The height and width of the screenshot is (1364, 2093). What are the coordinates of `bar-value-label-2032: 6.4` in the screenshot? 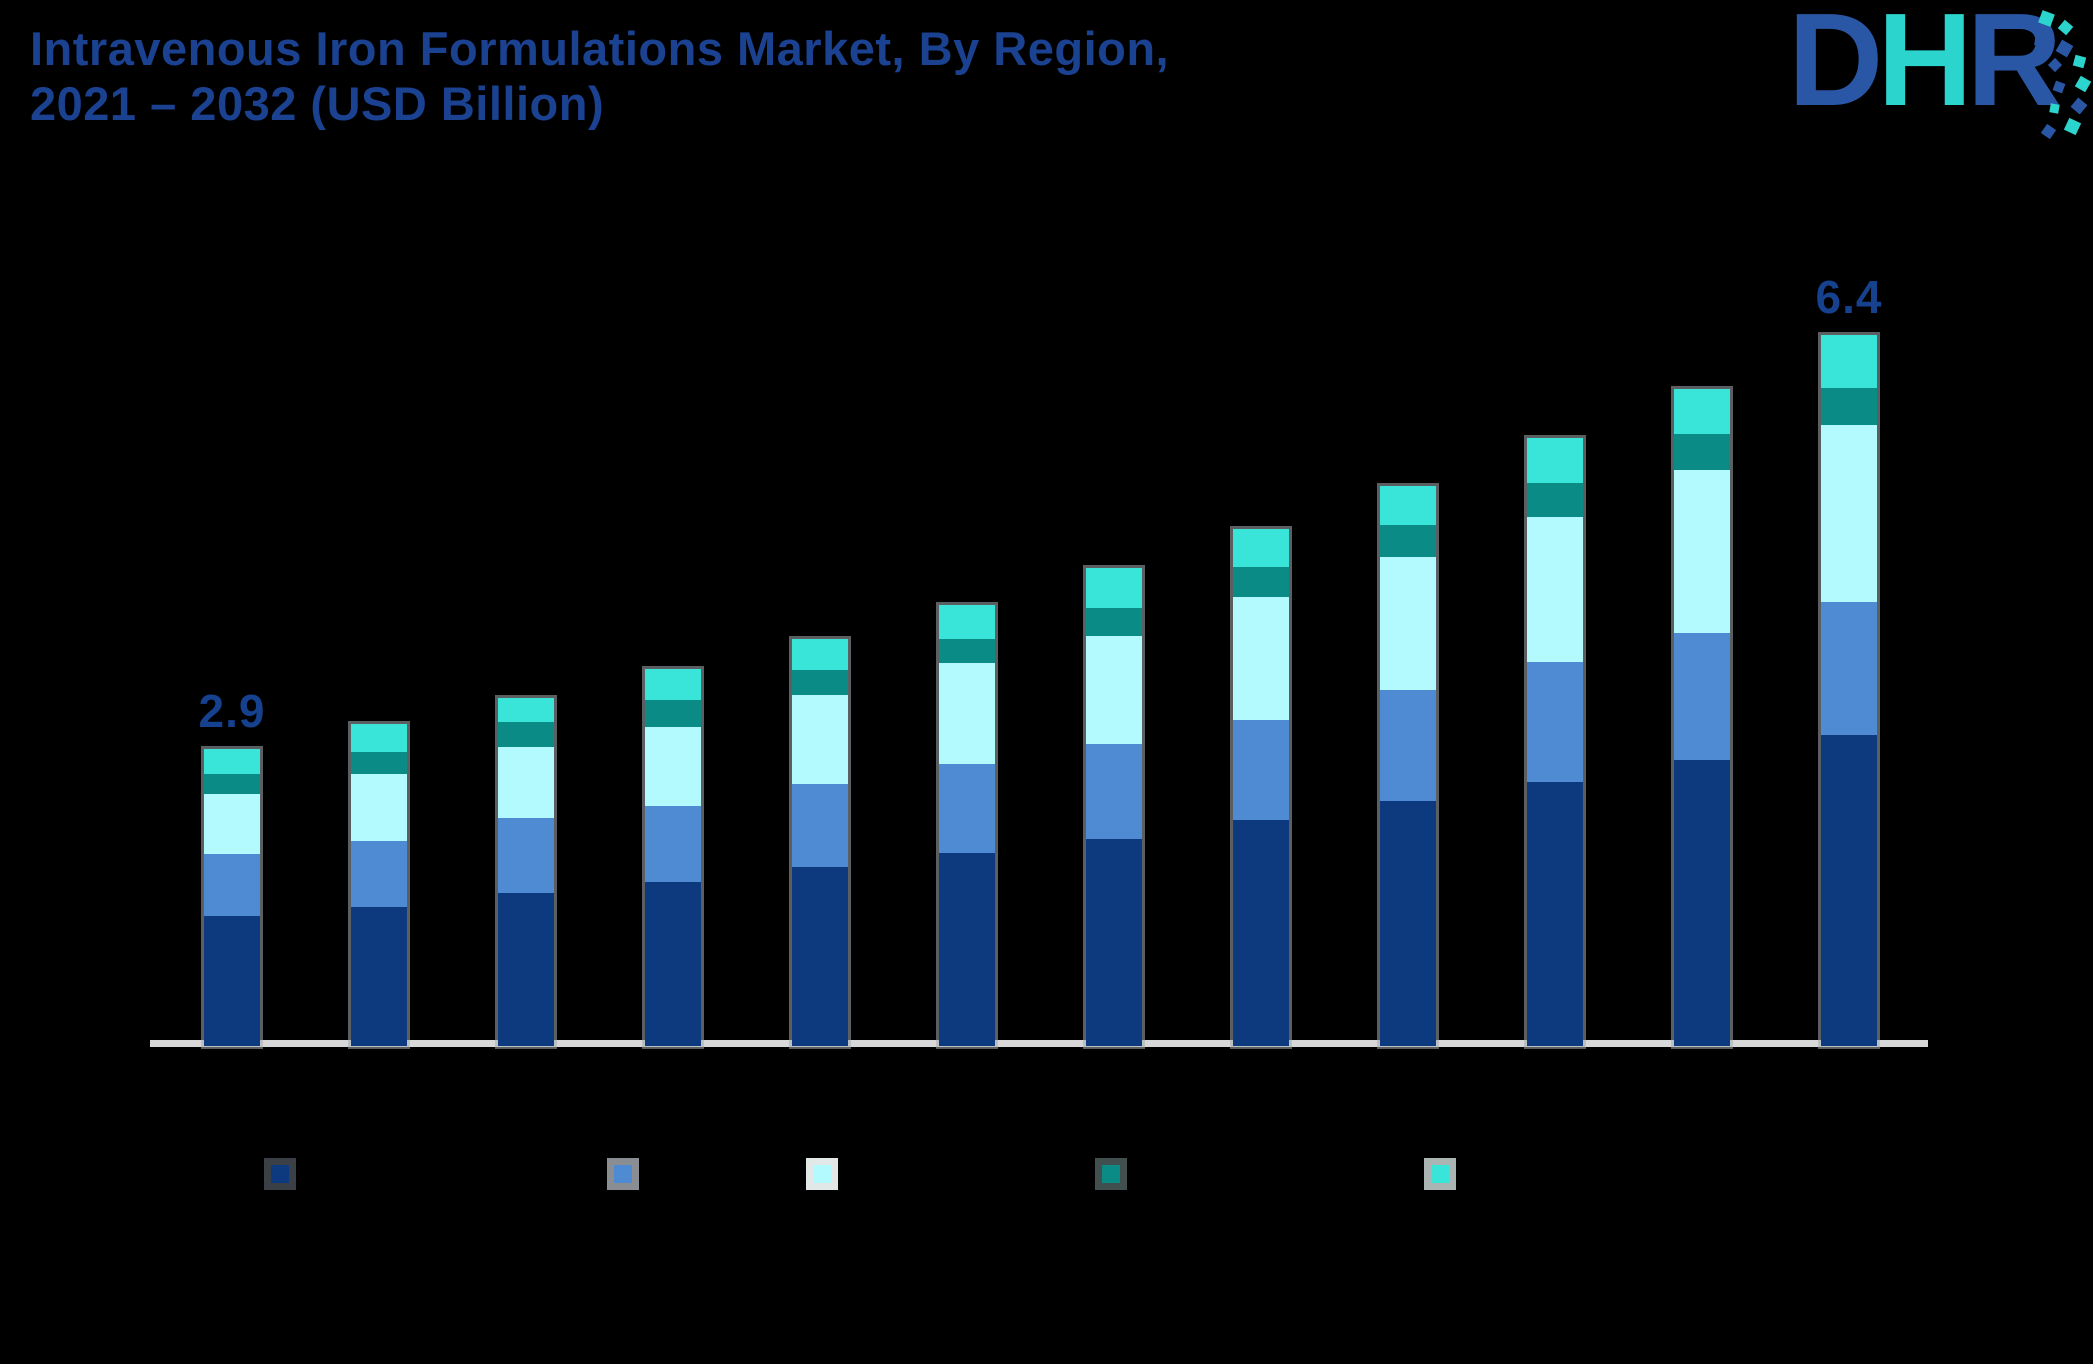 It's located at (1849, 297).